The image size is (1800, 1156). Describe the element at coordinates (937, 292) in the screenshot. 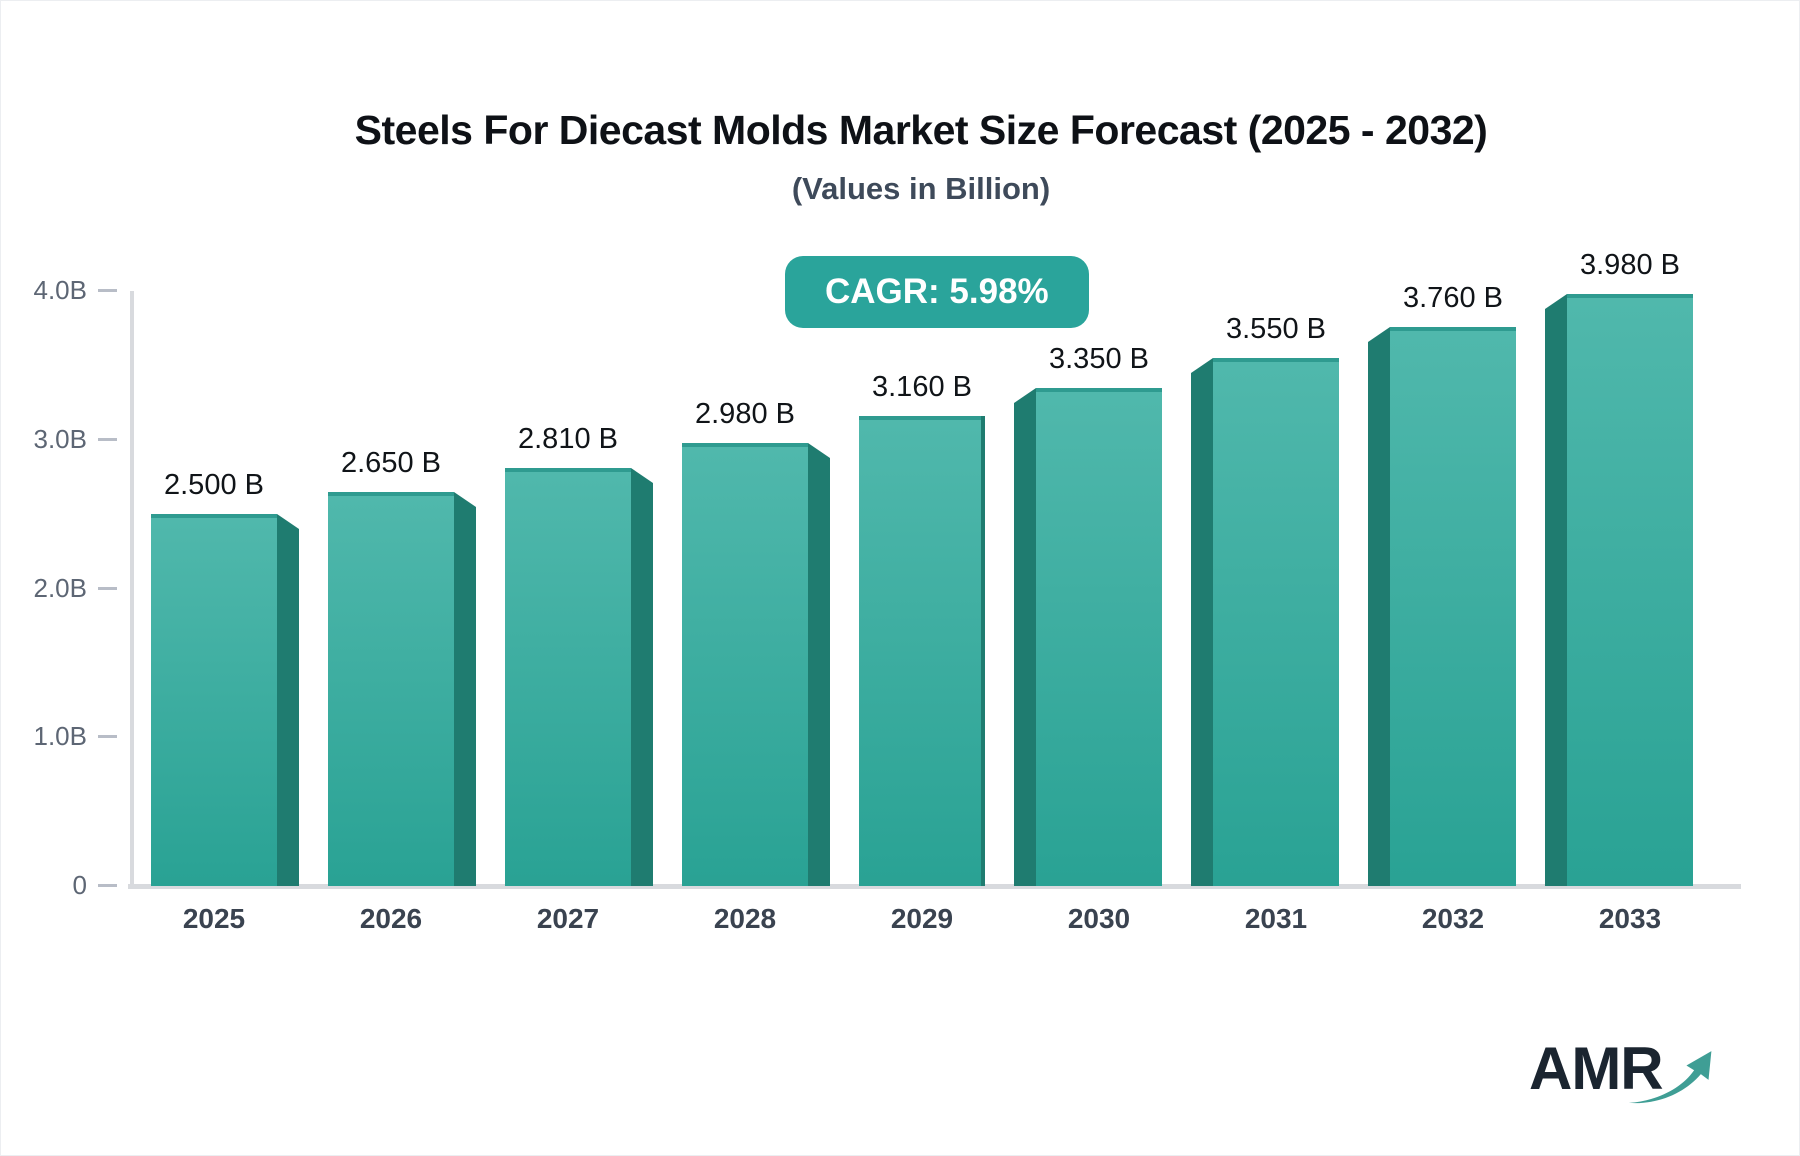

I see `cagr-badge: CAGR: 5.98%` at that location.